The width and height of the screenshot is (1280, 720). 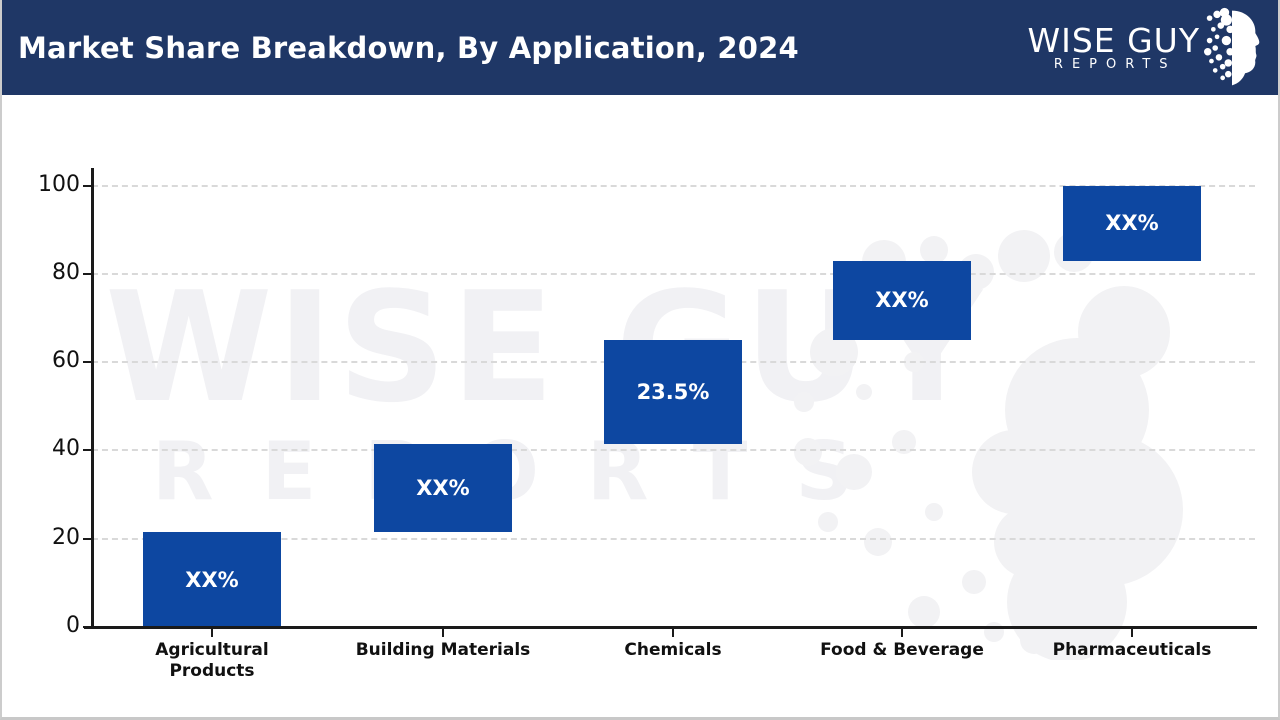 What do you see at coordinates (1132, 650) in the screenshot?
I see `category-label: Pharmaceuticals` at bounding box center [1132, 650].